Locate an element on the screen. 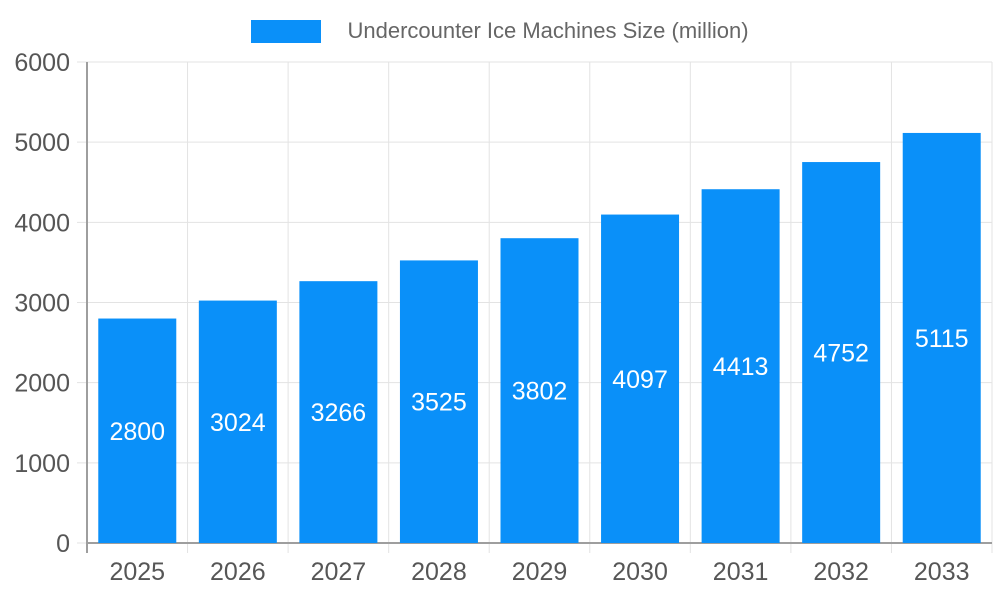 The width and height of the screenshot is (1000, 600). bar-value-label: 5115 is located at coordinates (942, 339).